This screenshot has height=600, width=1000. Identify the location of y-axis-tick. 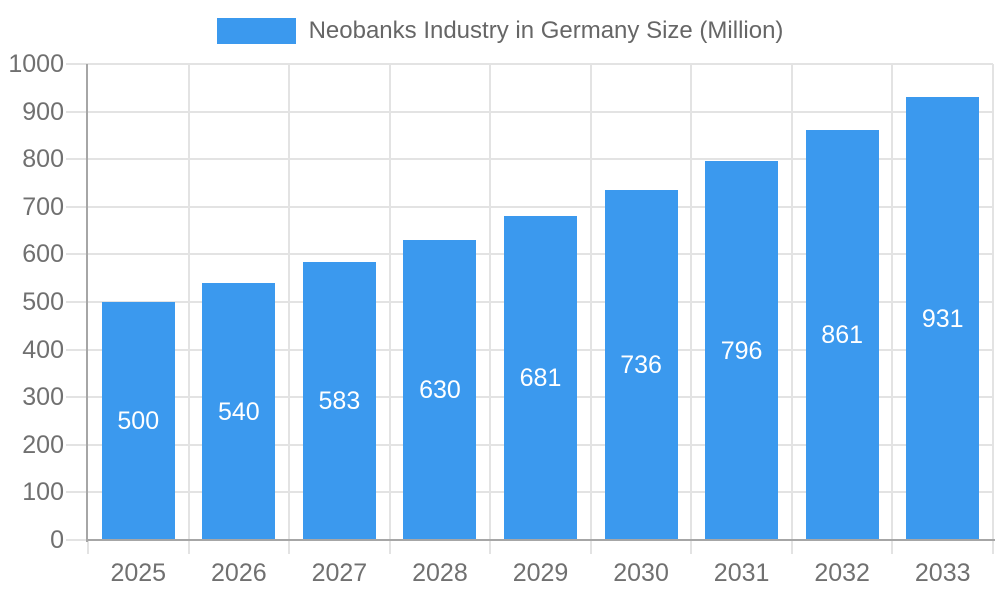
(77, 540).